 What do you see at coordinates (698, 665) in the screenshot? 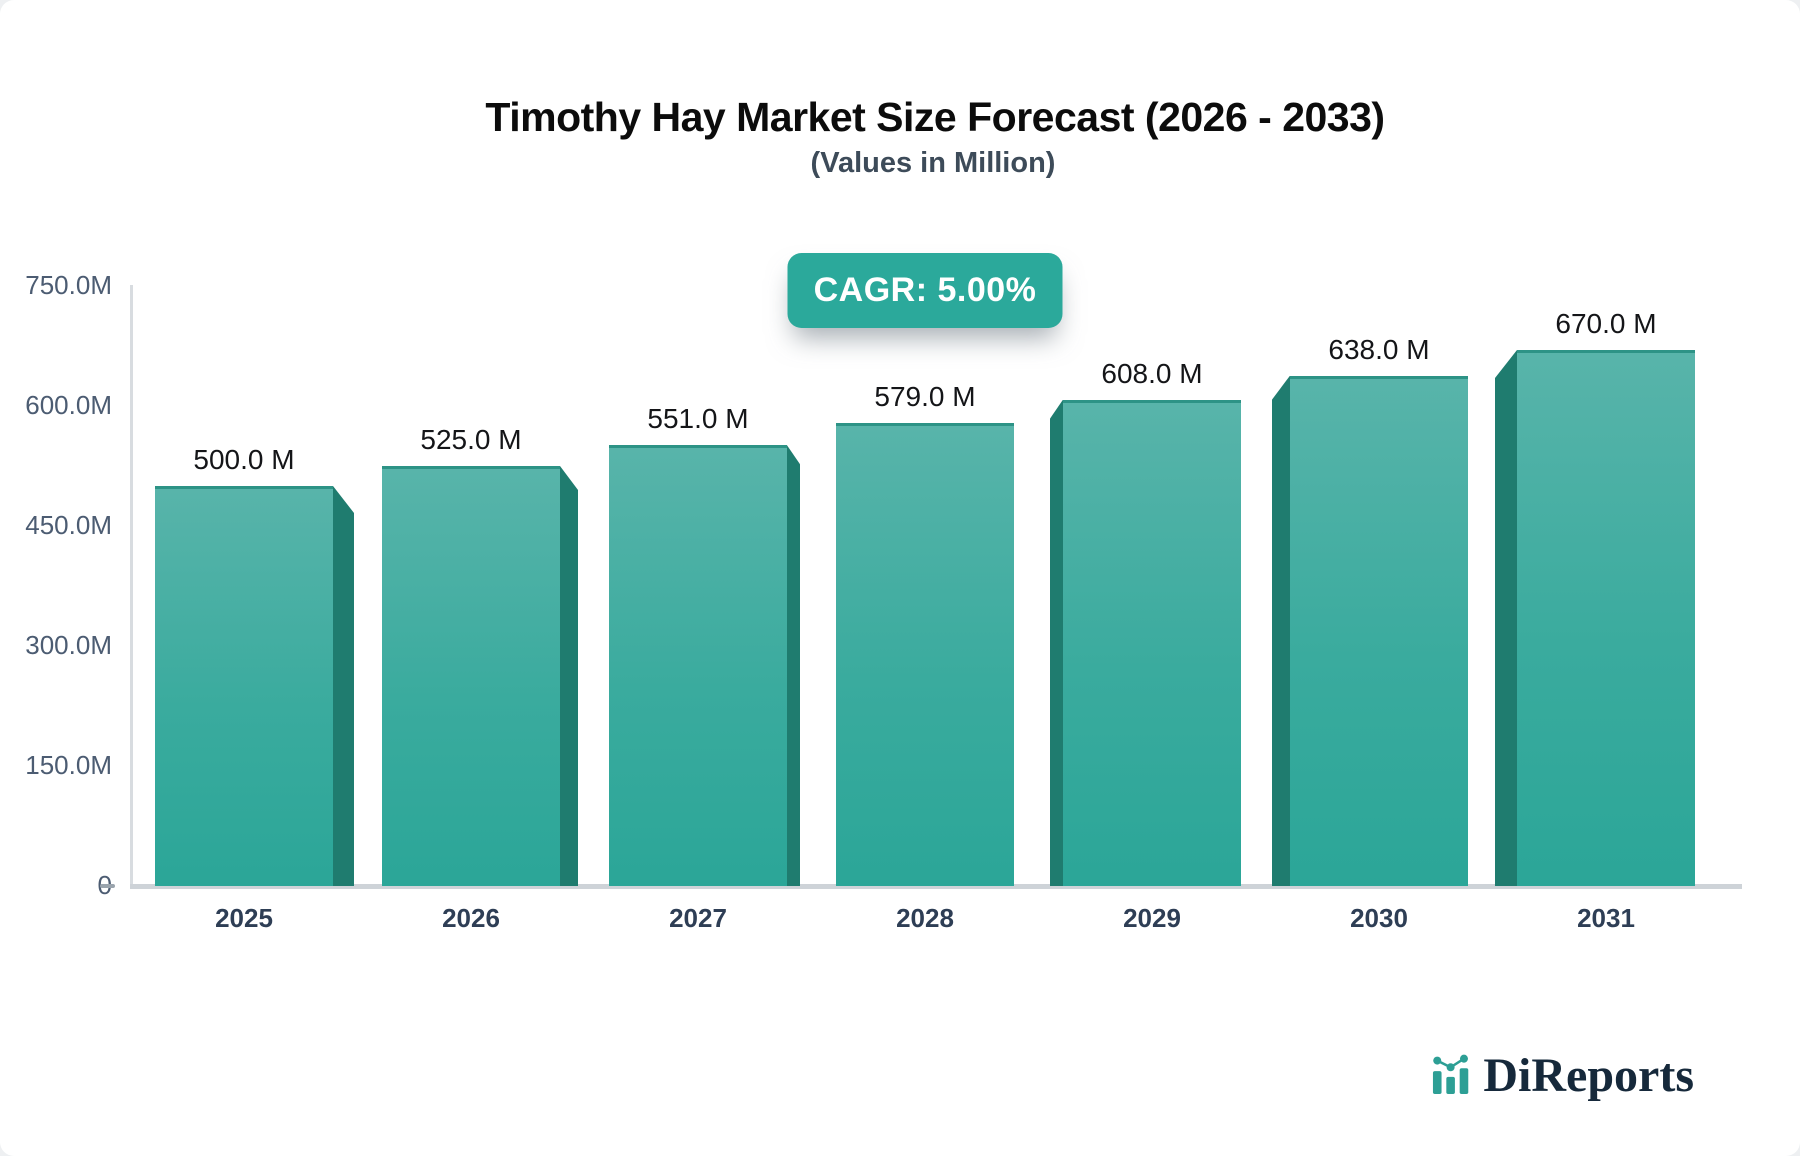
I see `bar-2027` at bounding box center [698, 665].